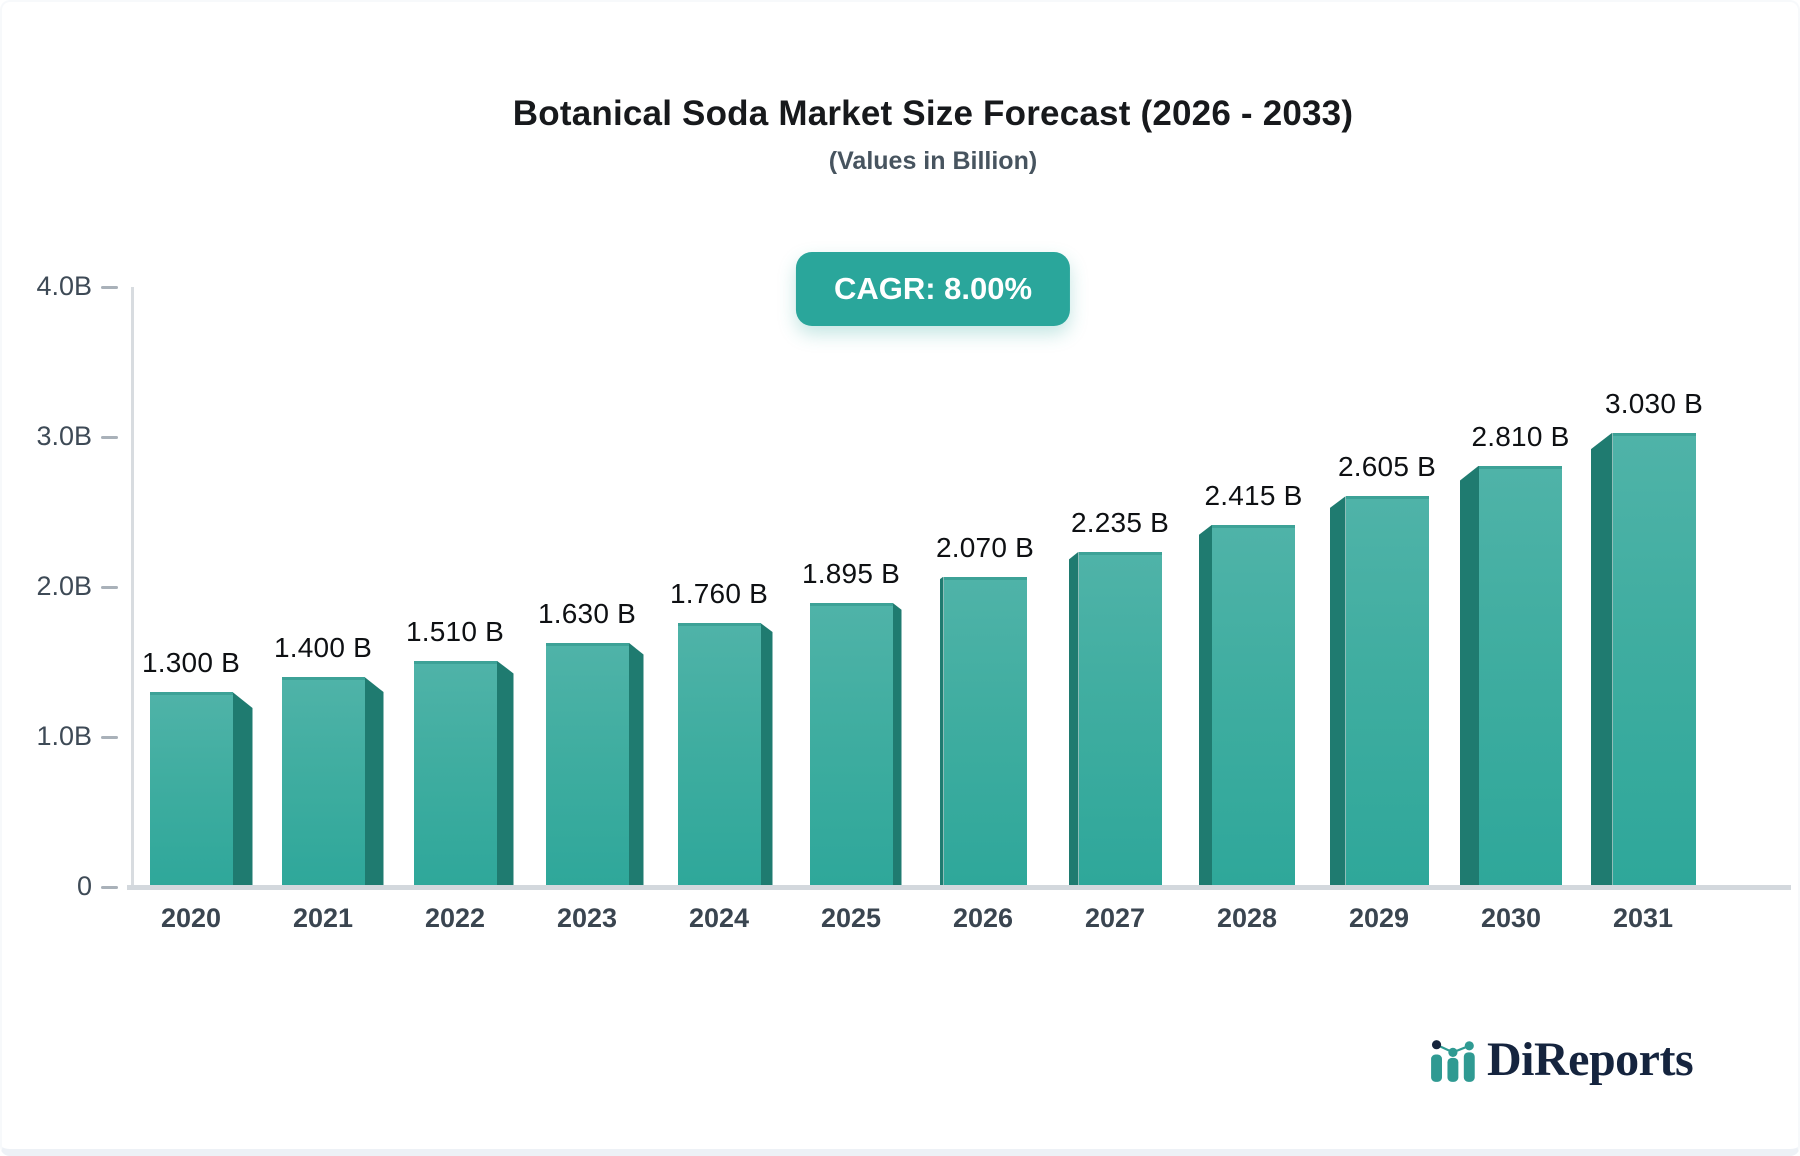 The width and height of the screenshot is (1800, 1156). I want to click on bar-value-label: 1.760 B, so click(719, 593).